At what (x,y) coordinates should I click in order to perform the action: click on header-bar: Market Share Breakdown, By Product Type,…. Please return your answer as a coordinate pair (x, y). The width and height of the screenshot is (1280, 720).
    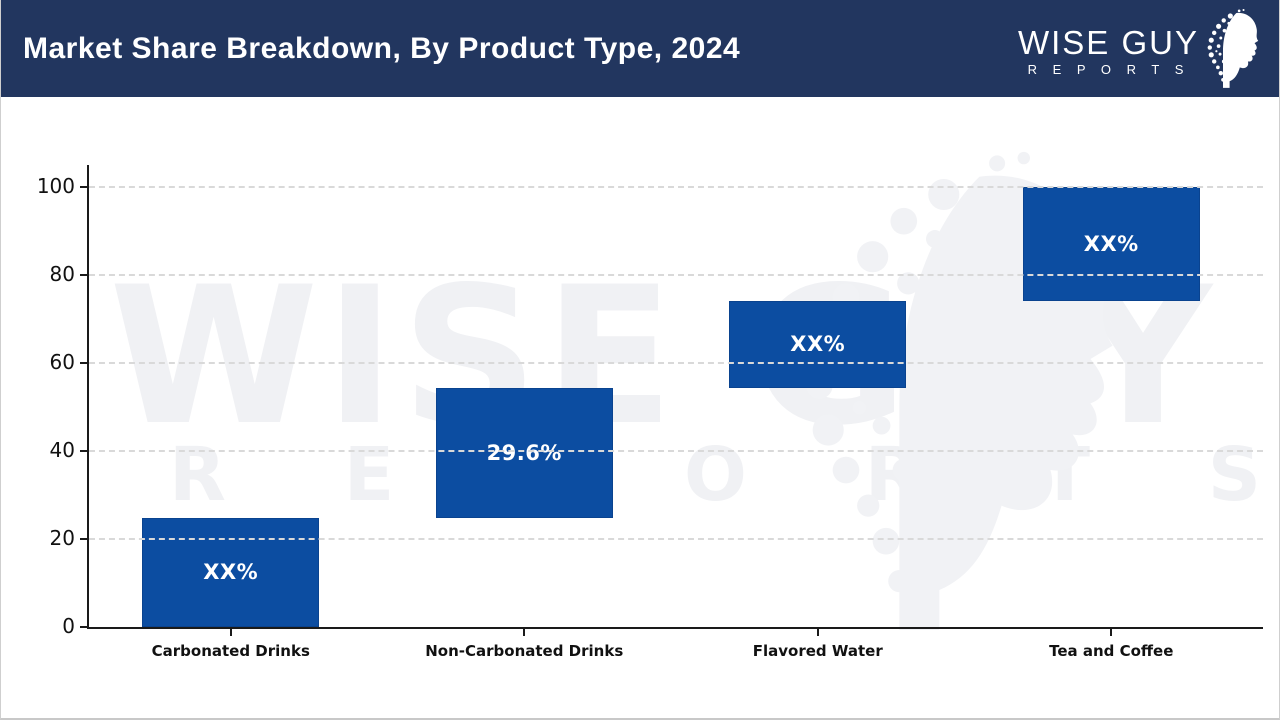
    Looking at the image, I should click on (640, 48).